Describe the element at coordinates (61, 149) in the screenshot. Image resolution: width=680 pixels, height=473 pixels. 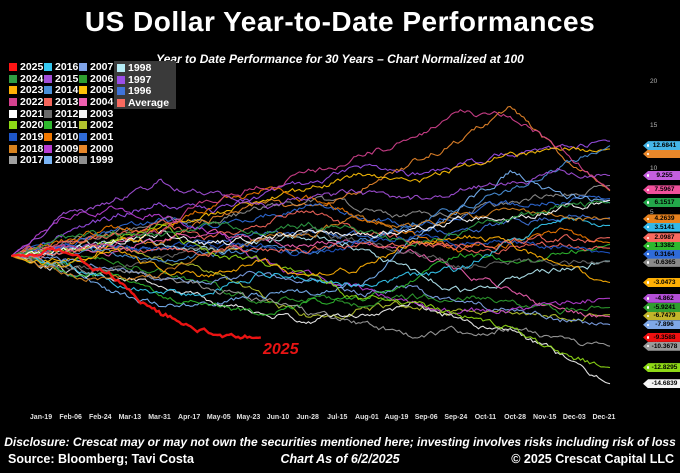
I see `legend-item-2009: 2009` at that location.